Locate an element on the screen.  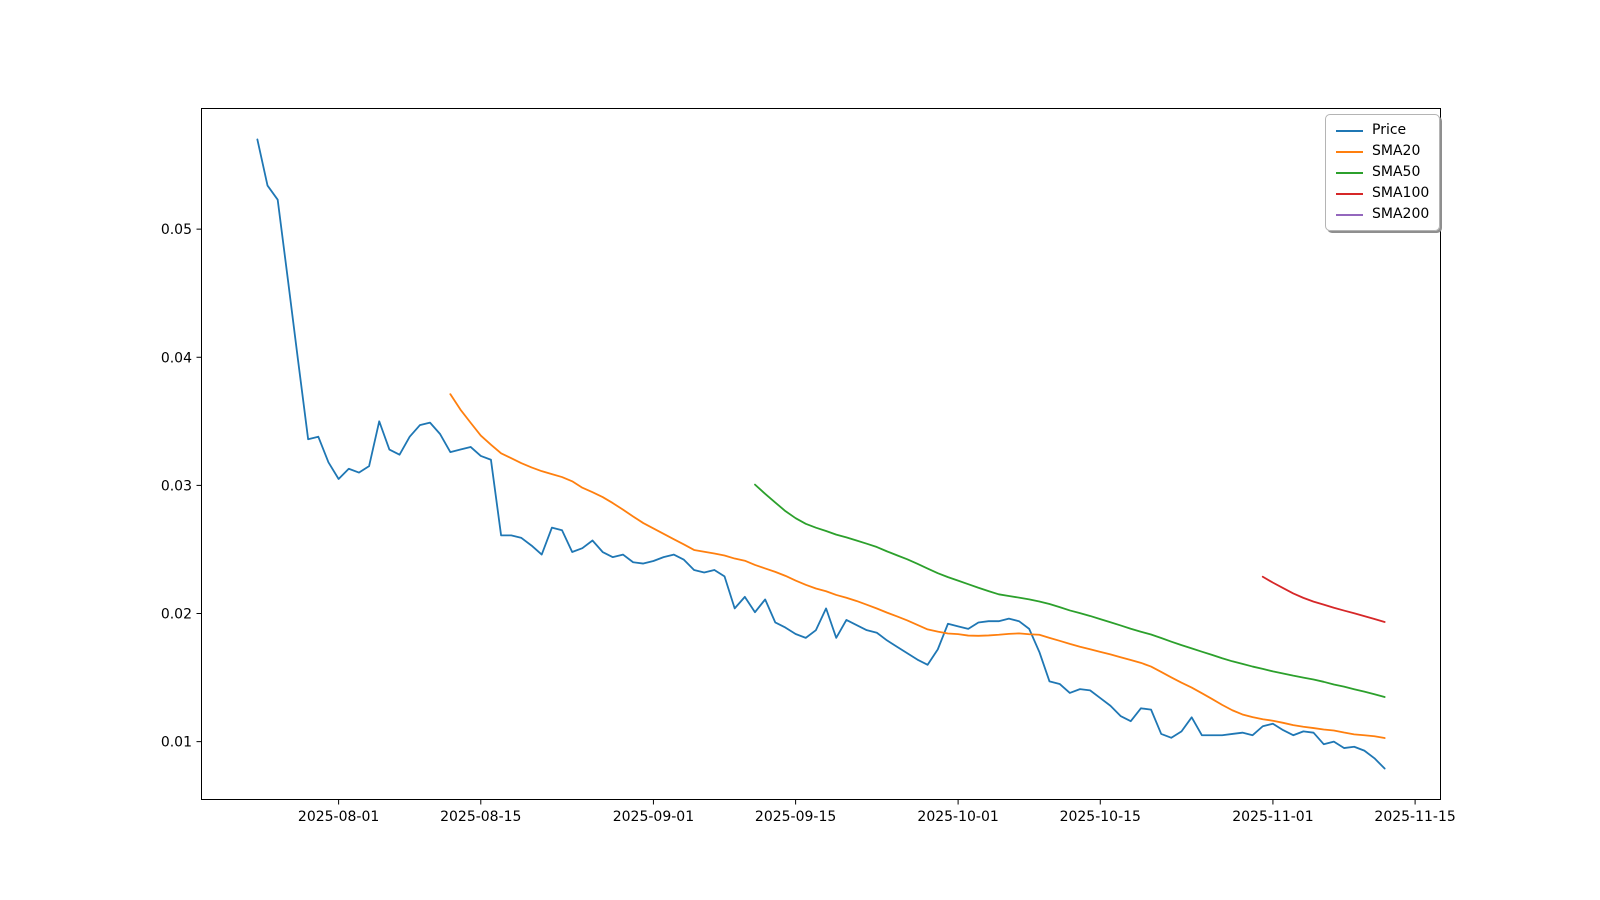
x-tick-label: 2025-11-15 is located at coordinates (1414, 817).